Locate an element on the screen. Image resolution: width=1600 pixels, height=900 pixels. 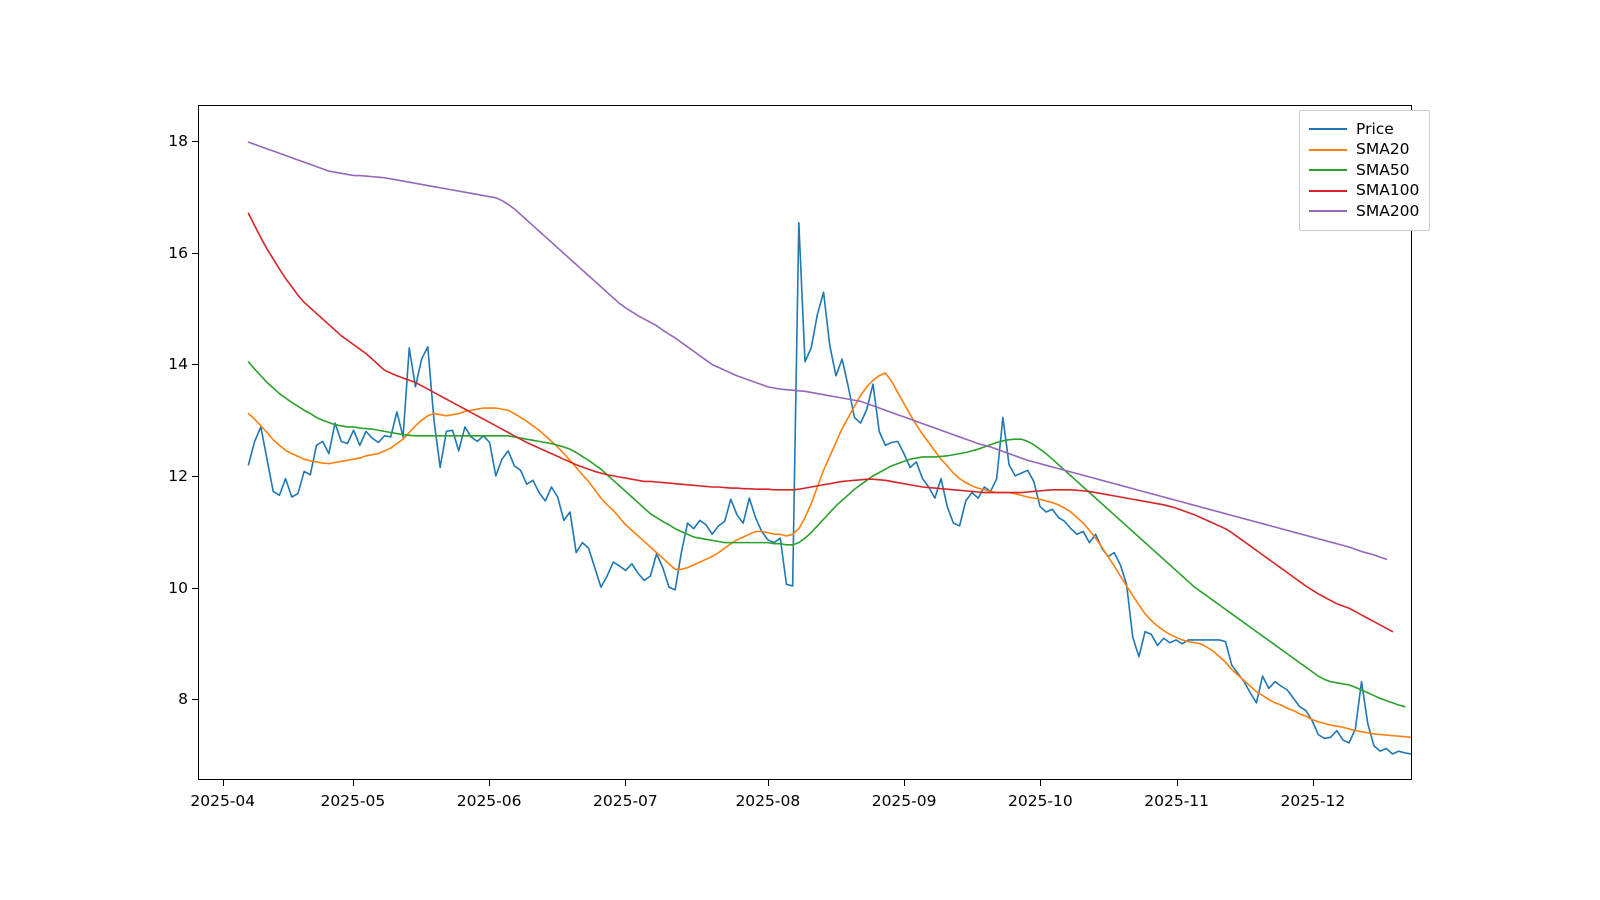
legend-item-price: Price is located at coordinates (1364, 129).